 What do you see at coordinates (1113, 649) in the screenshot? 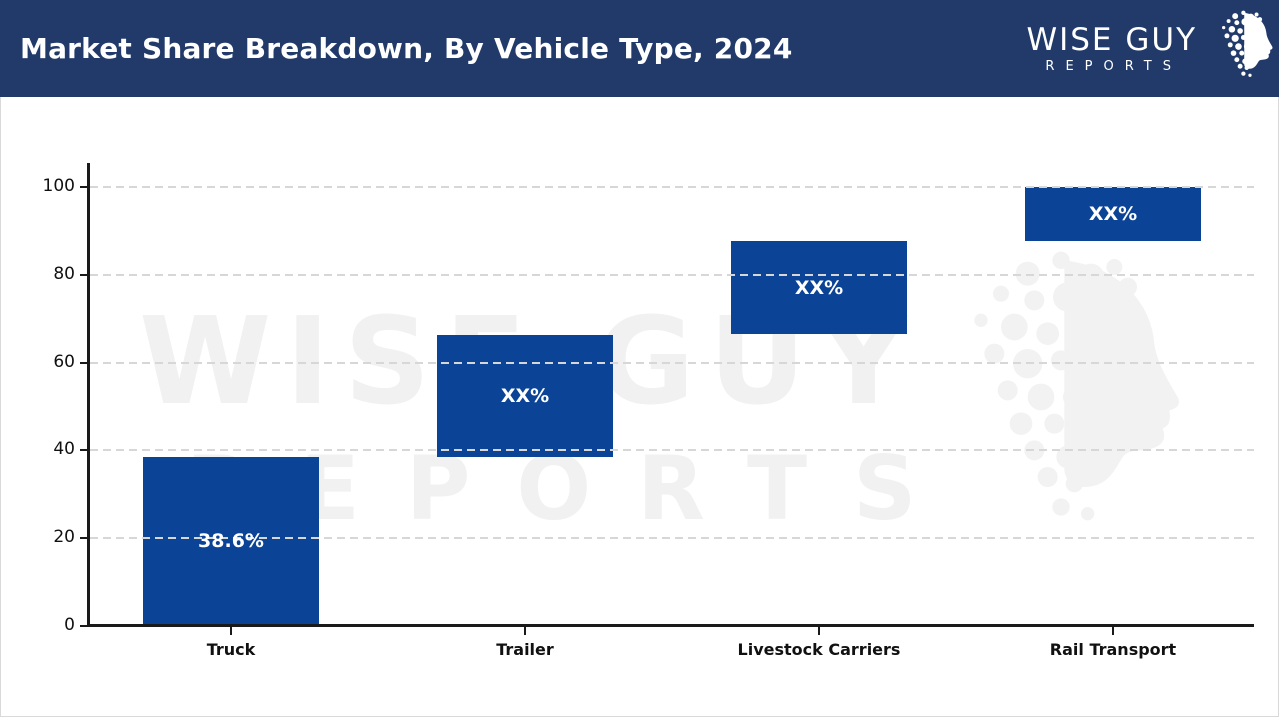
I see `x-tick-label: Rail Transport` at bounding box center [1113, 649].